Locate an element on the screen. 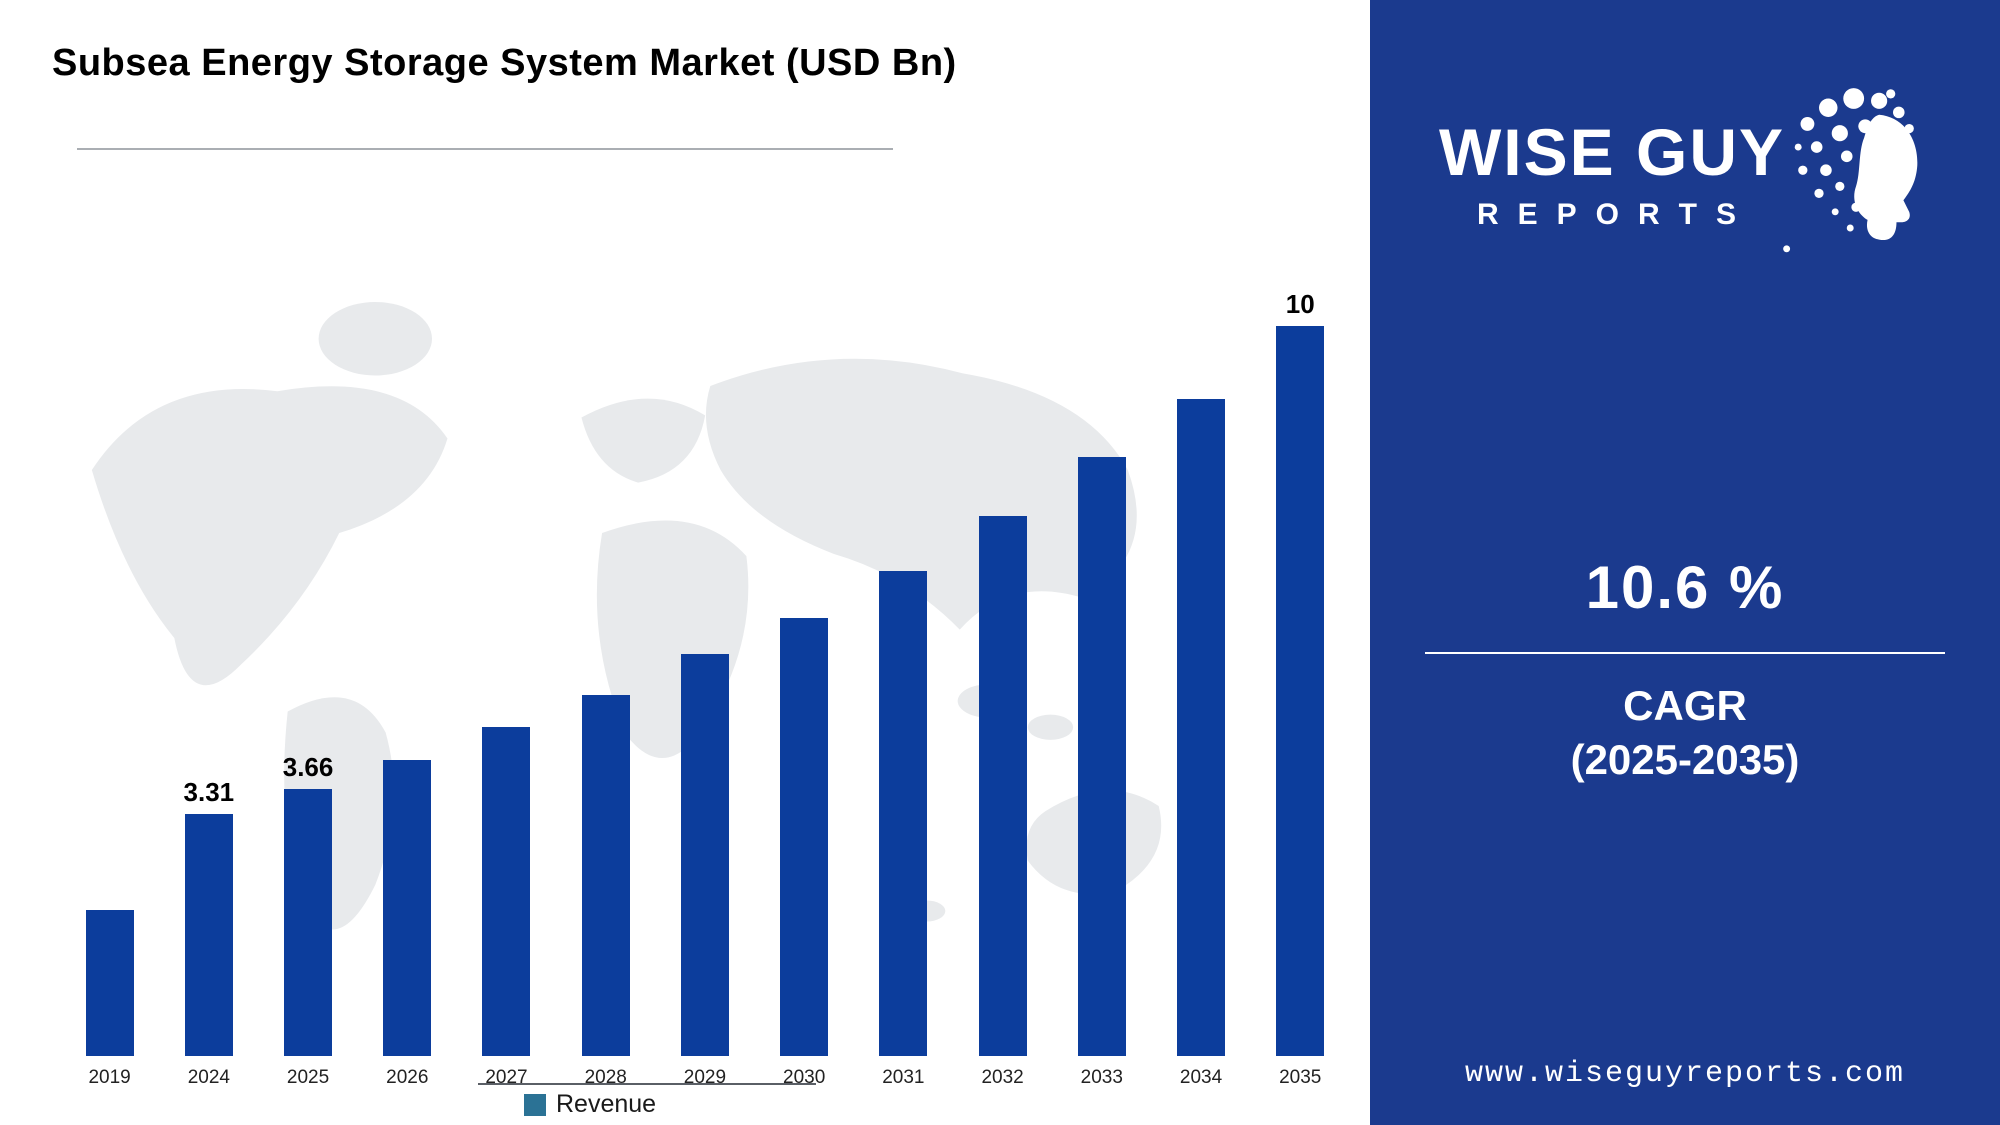  chart-legend: Revenue is located at coordinates (590, 1104).